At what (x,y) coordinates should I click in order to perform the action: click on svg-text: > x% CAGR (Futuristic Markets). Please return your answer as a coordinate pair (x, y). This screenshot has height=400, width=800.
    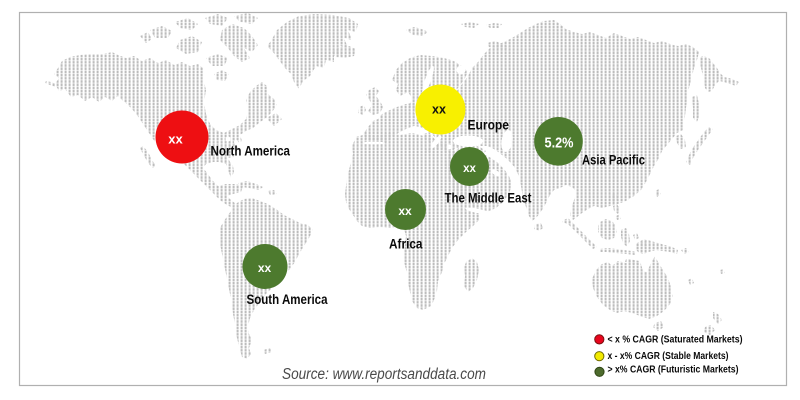
    Looking at the image, I should click on (673, 370).